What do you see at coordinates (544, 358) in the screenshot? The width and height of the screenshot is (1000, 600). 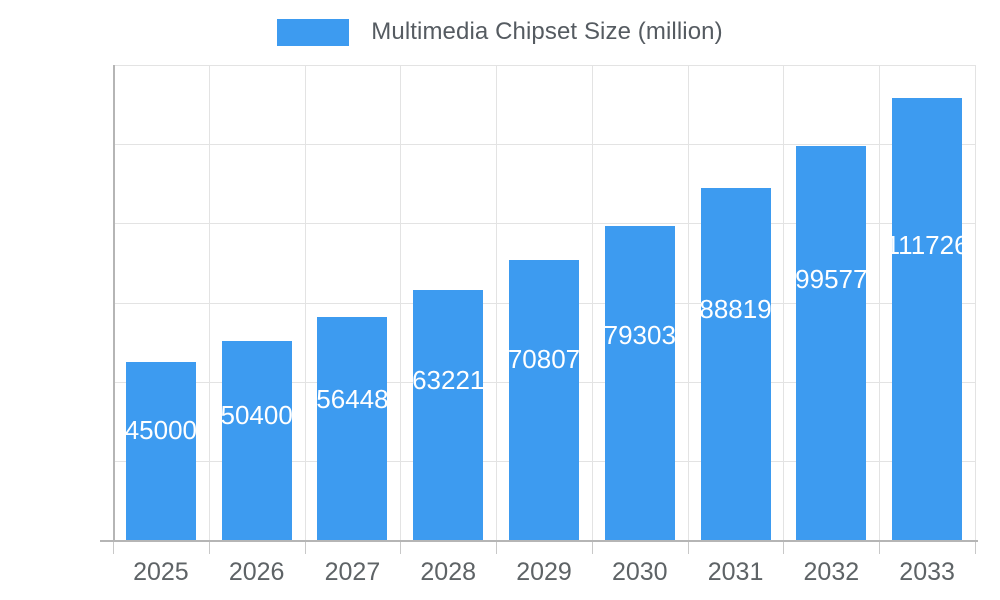 I see `bar-value-label-2029: 70807` at bounding box center [544, 358].